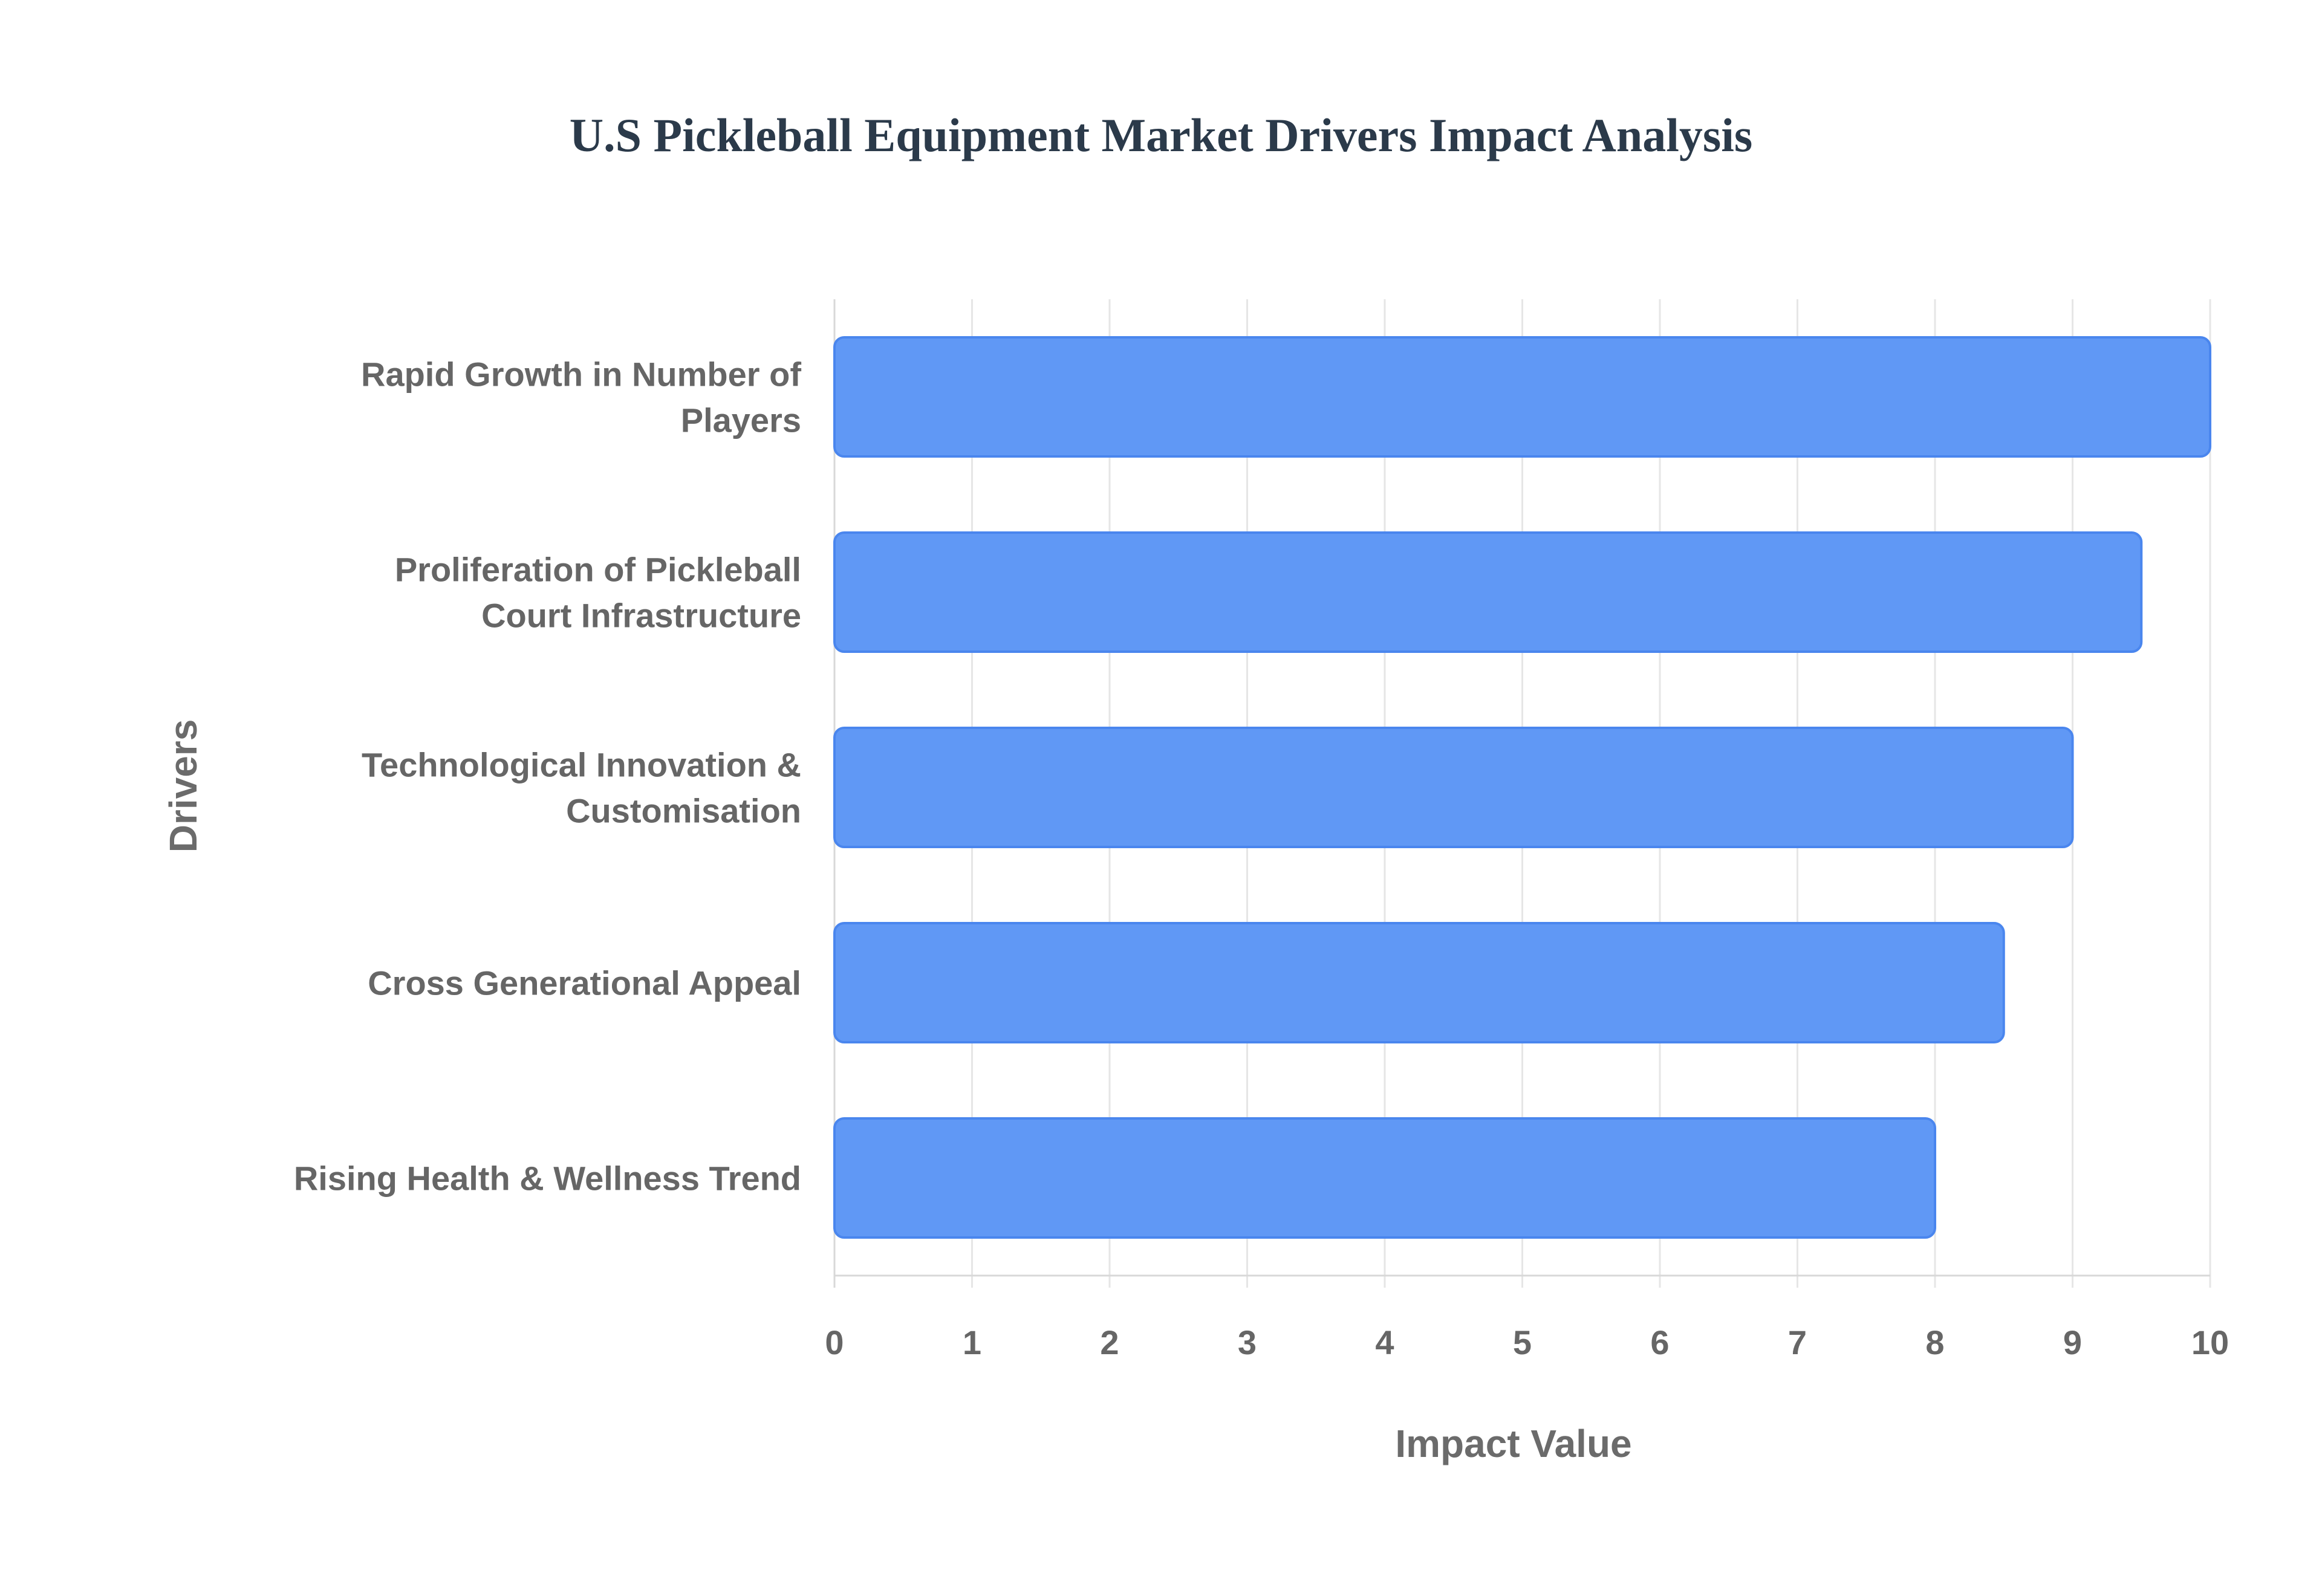  I want to click on x-tick-label: 1, so click(972, 1342).